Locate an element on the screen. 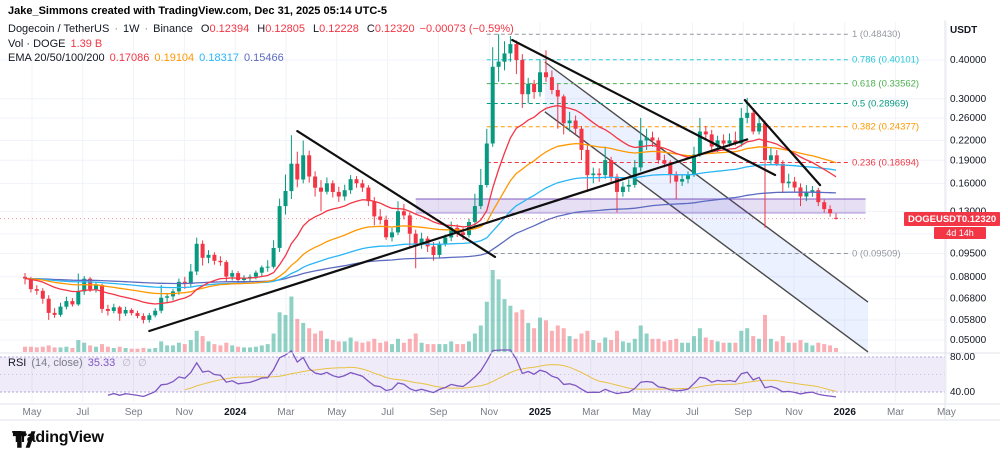  svg-text: 0.09500 is located at coordinates (968, 254).